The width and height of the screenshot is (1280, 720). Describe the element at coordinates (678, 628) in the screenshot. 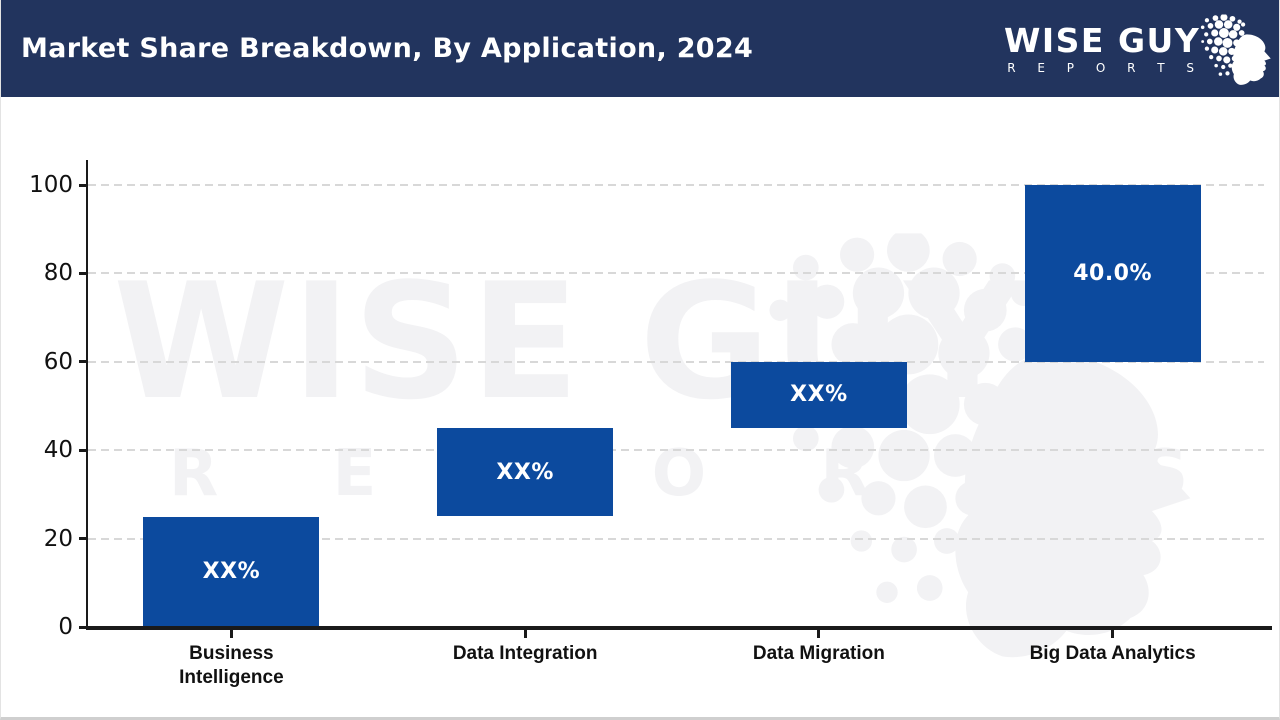

I see `x-axis-line` at that location.